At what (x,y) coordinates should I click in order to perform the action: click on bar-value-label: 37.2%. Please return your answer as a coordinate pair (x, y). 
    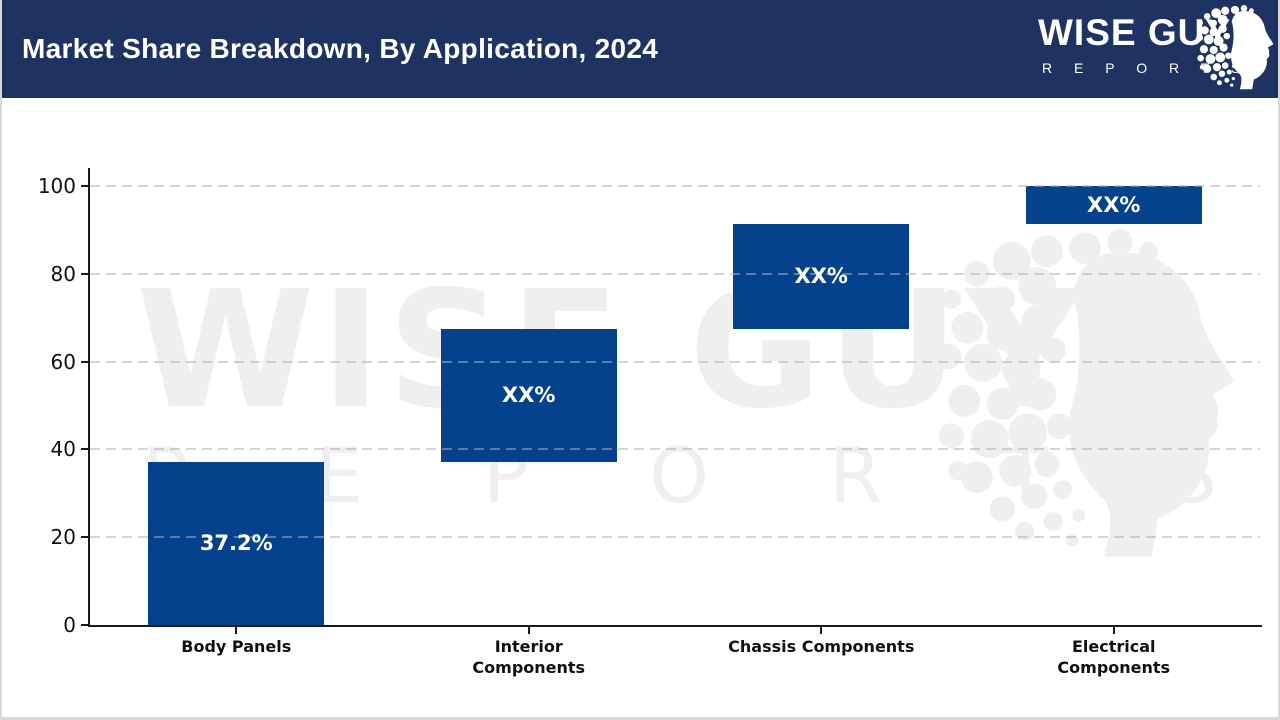
    Looking at the image, I should click on (236, 543).